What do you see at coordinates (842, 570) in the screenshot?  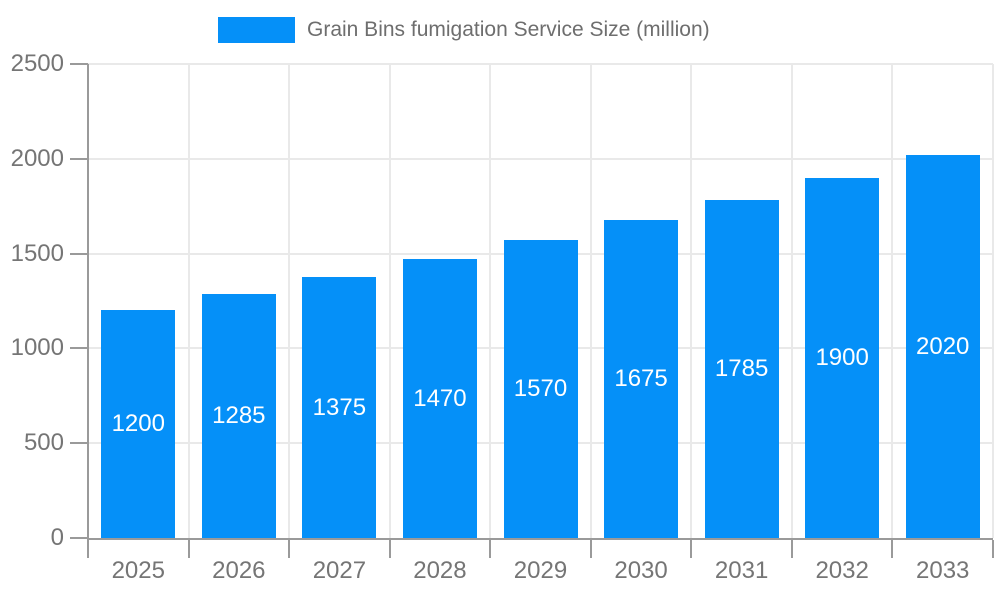 I see `x-axis-label: 2032` at bounding box center [842, 570].